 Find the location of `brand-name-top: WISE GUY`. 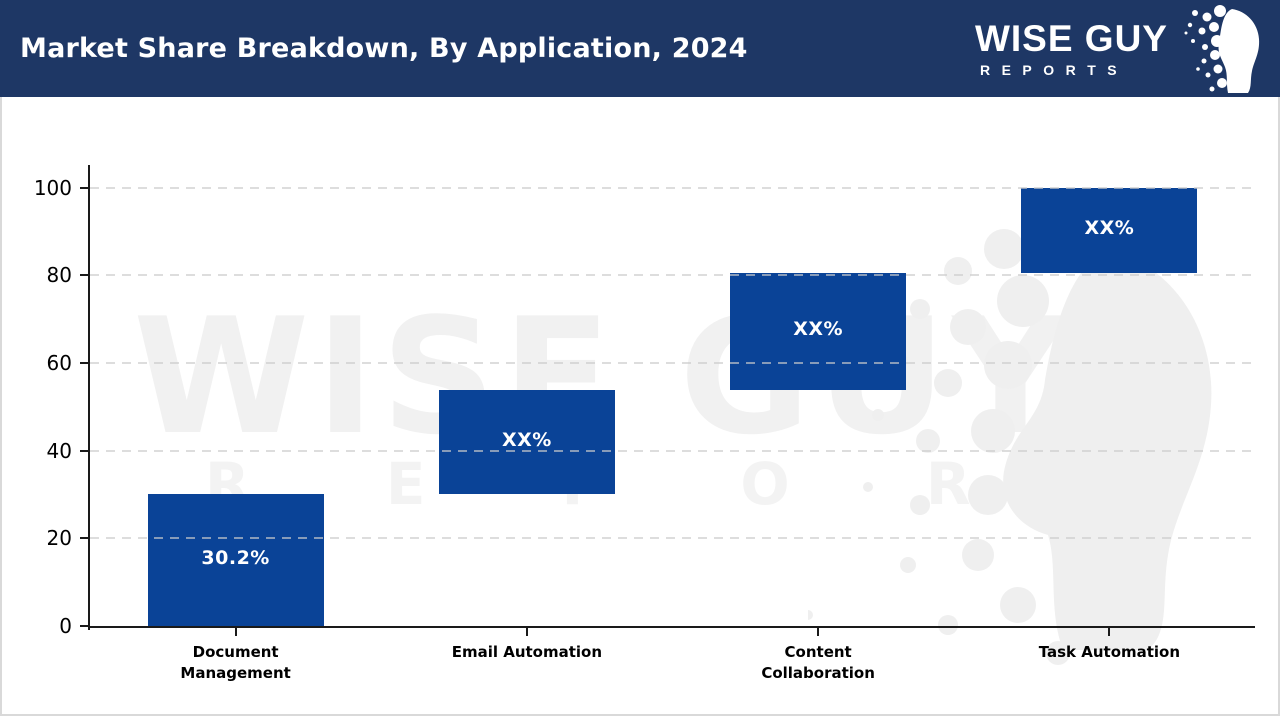

brand-name-top: WISE GUY is located at coordinates (1071, 38).